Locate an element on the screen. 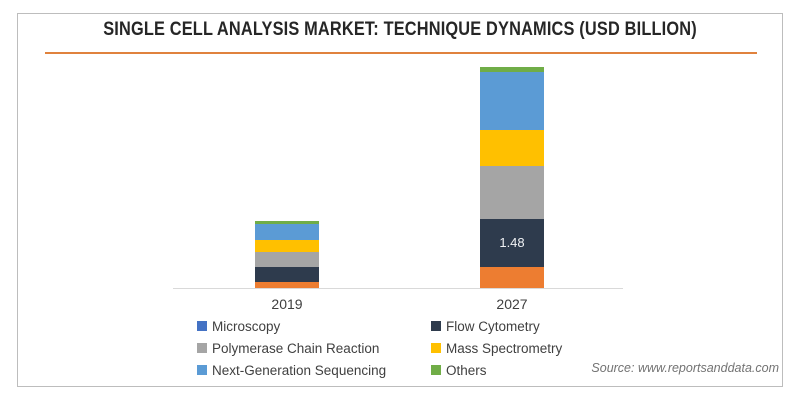  bar-segment-others-2027 is located at coordinates (512, 70).